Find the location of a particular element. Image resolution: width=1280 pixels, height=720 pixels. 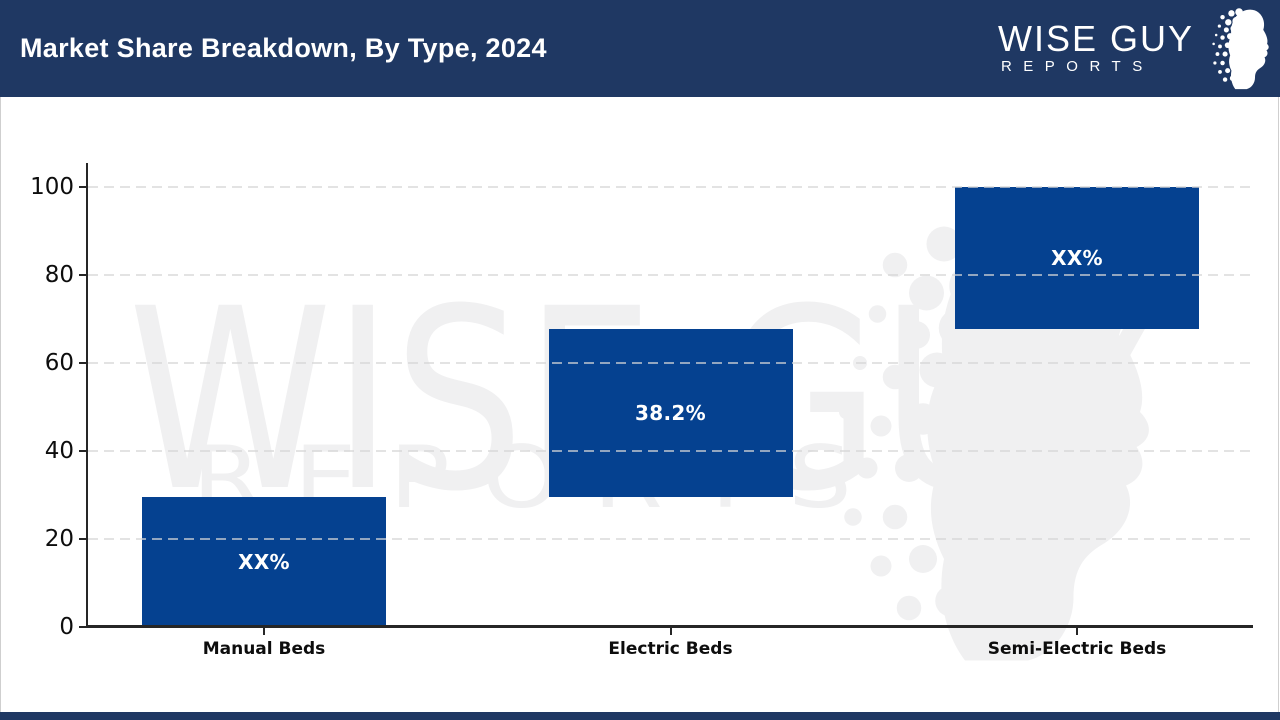

page-title: Market Share Breakdown, By Type, 2024 is located at coordinates (283, 48).